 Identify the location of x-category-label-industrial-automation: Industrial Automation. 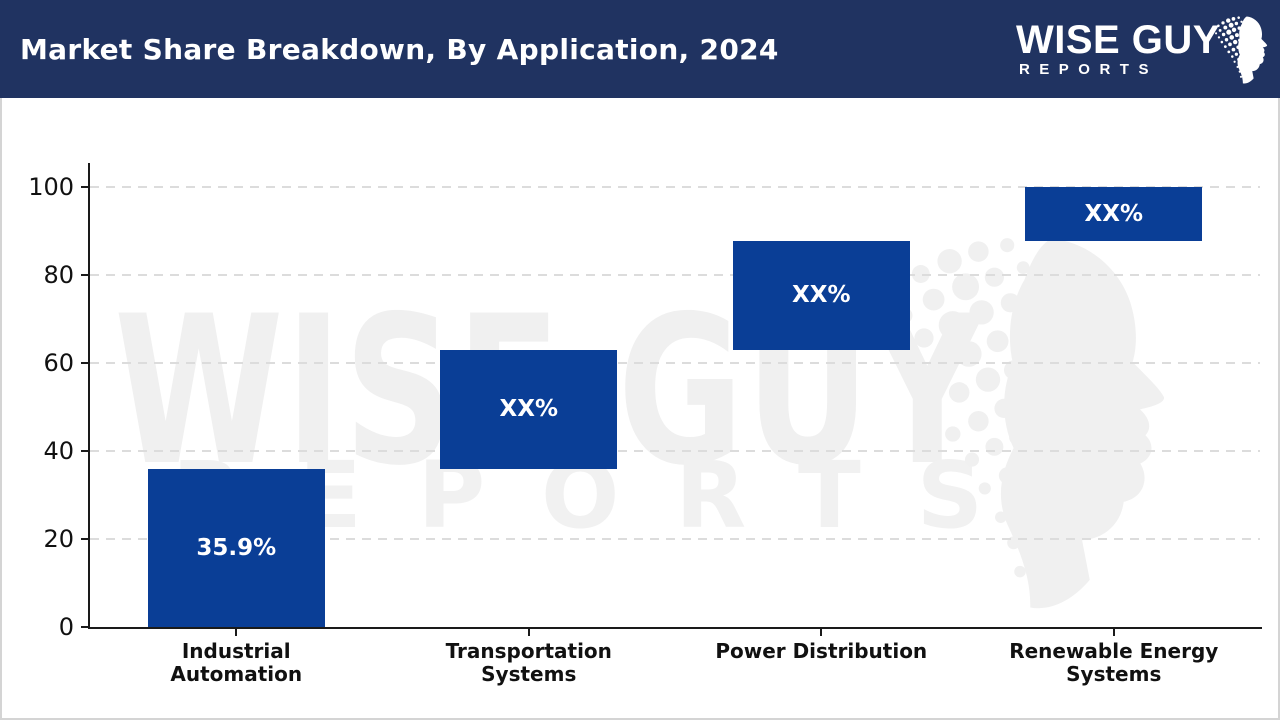
(236, 662).